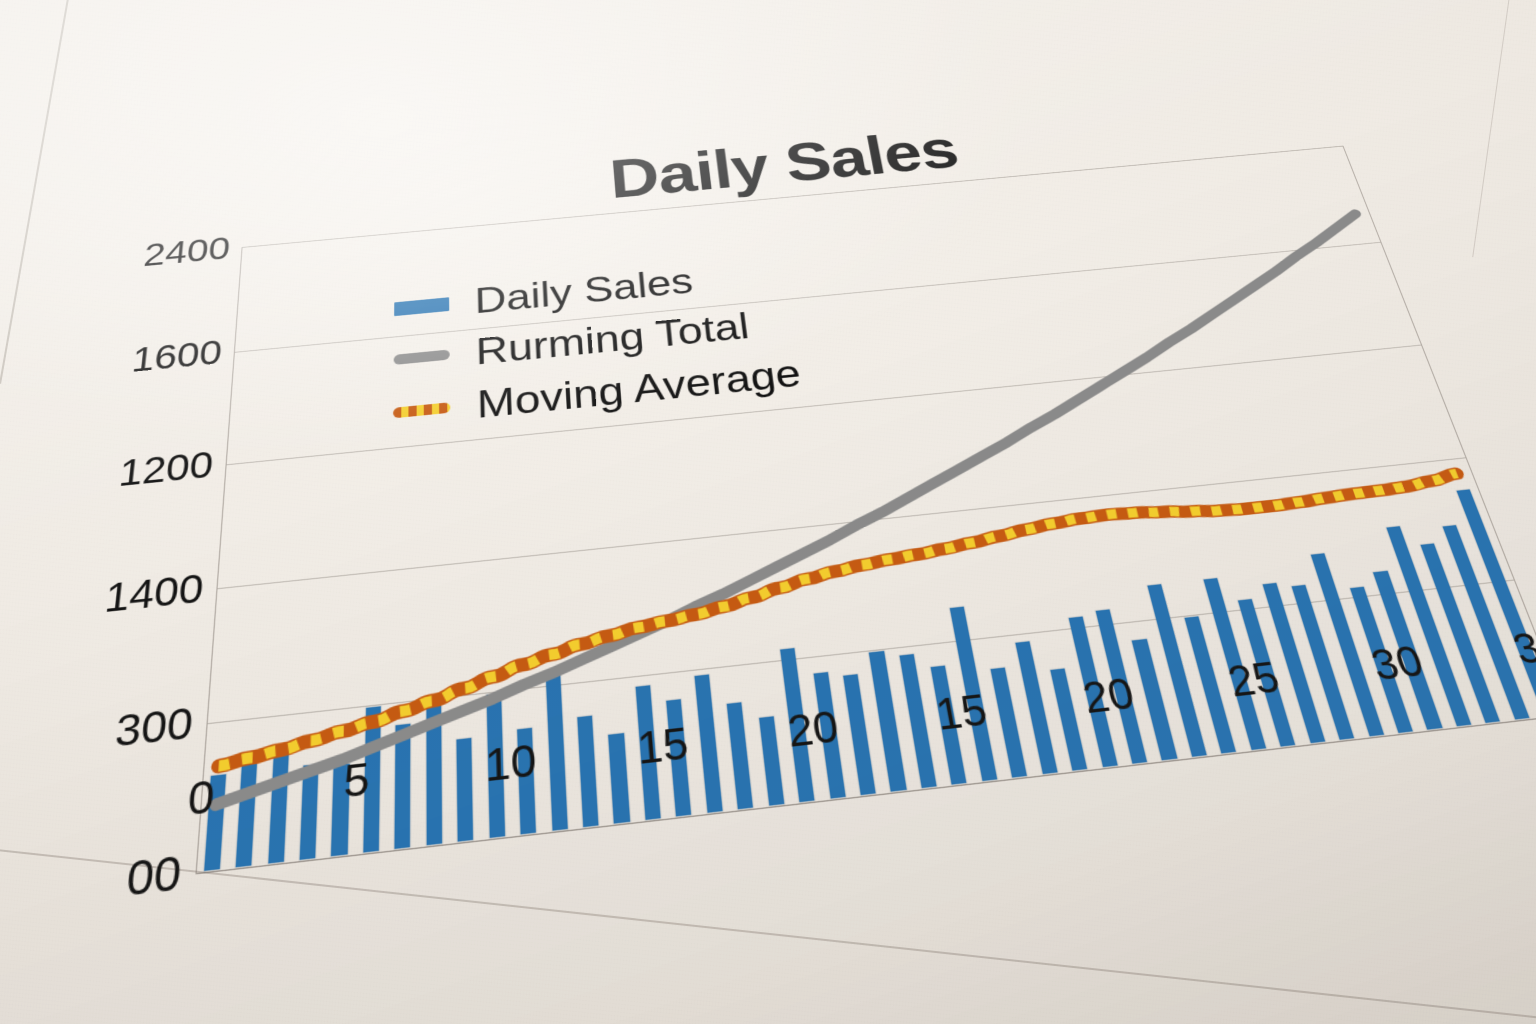 The height and width of the screenshot is (1024, 1536). Describe the element at coordinates (154, 876) in the screenshot. I see `y-tick-label: 00` at that location.